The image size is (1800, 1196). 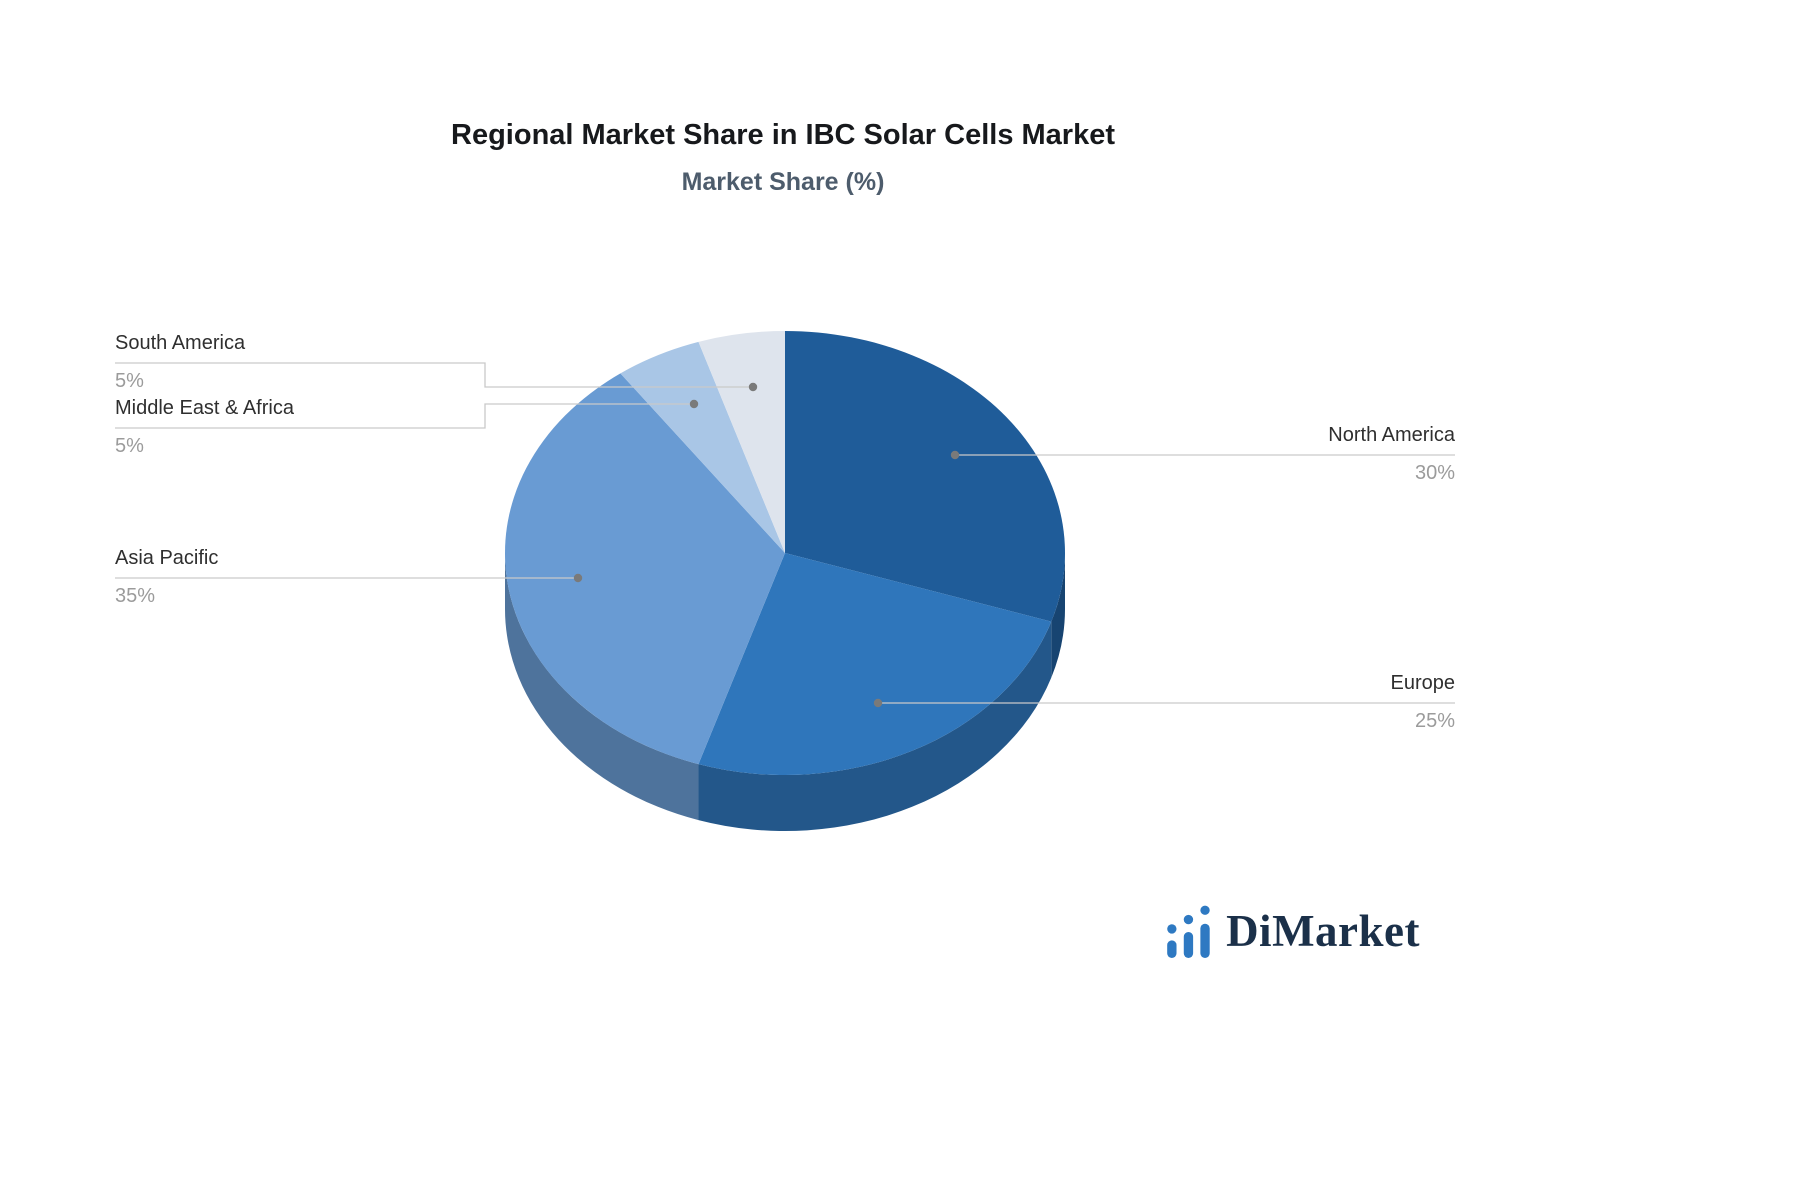 I want to click on slice-name-south-america: South America, so click(x=180, y=343).